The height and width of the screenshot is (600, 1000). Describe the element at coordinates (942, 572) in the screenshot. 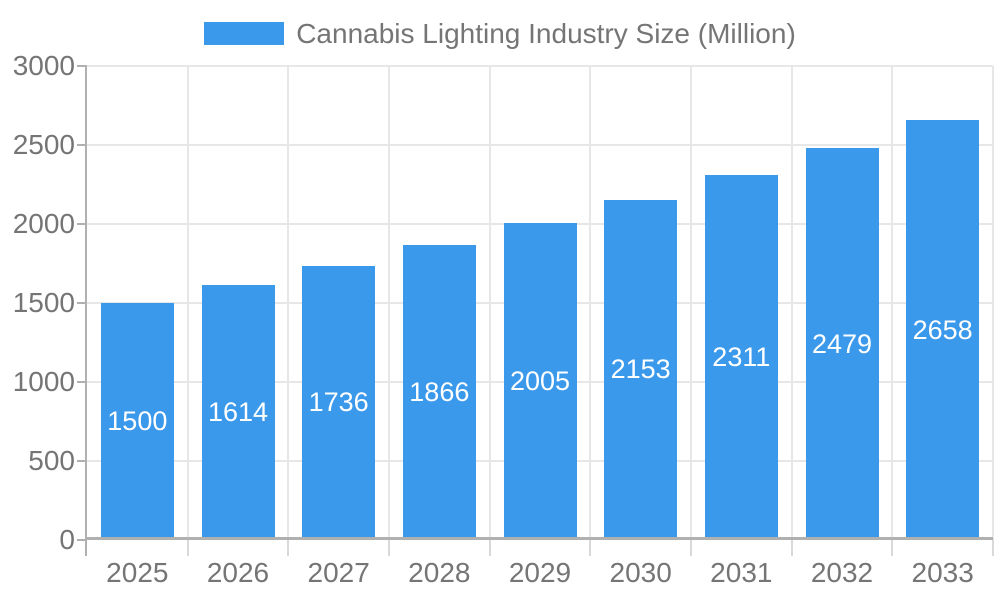

I see `x-tick-label: 2033` at that location.